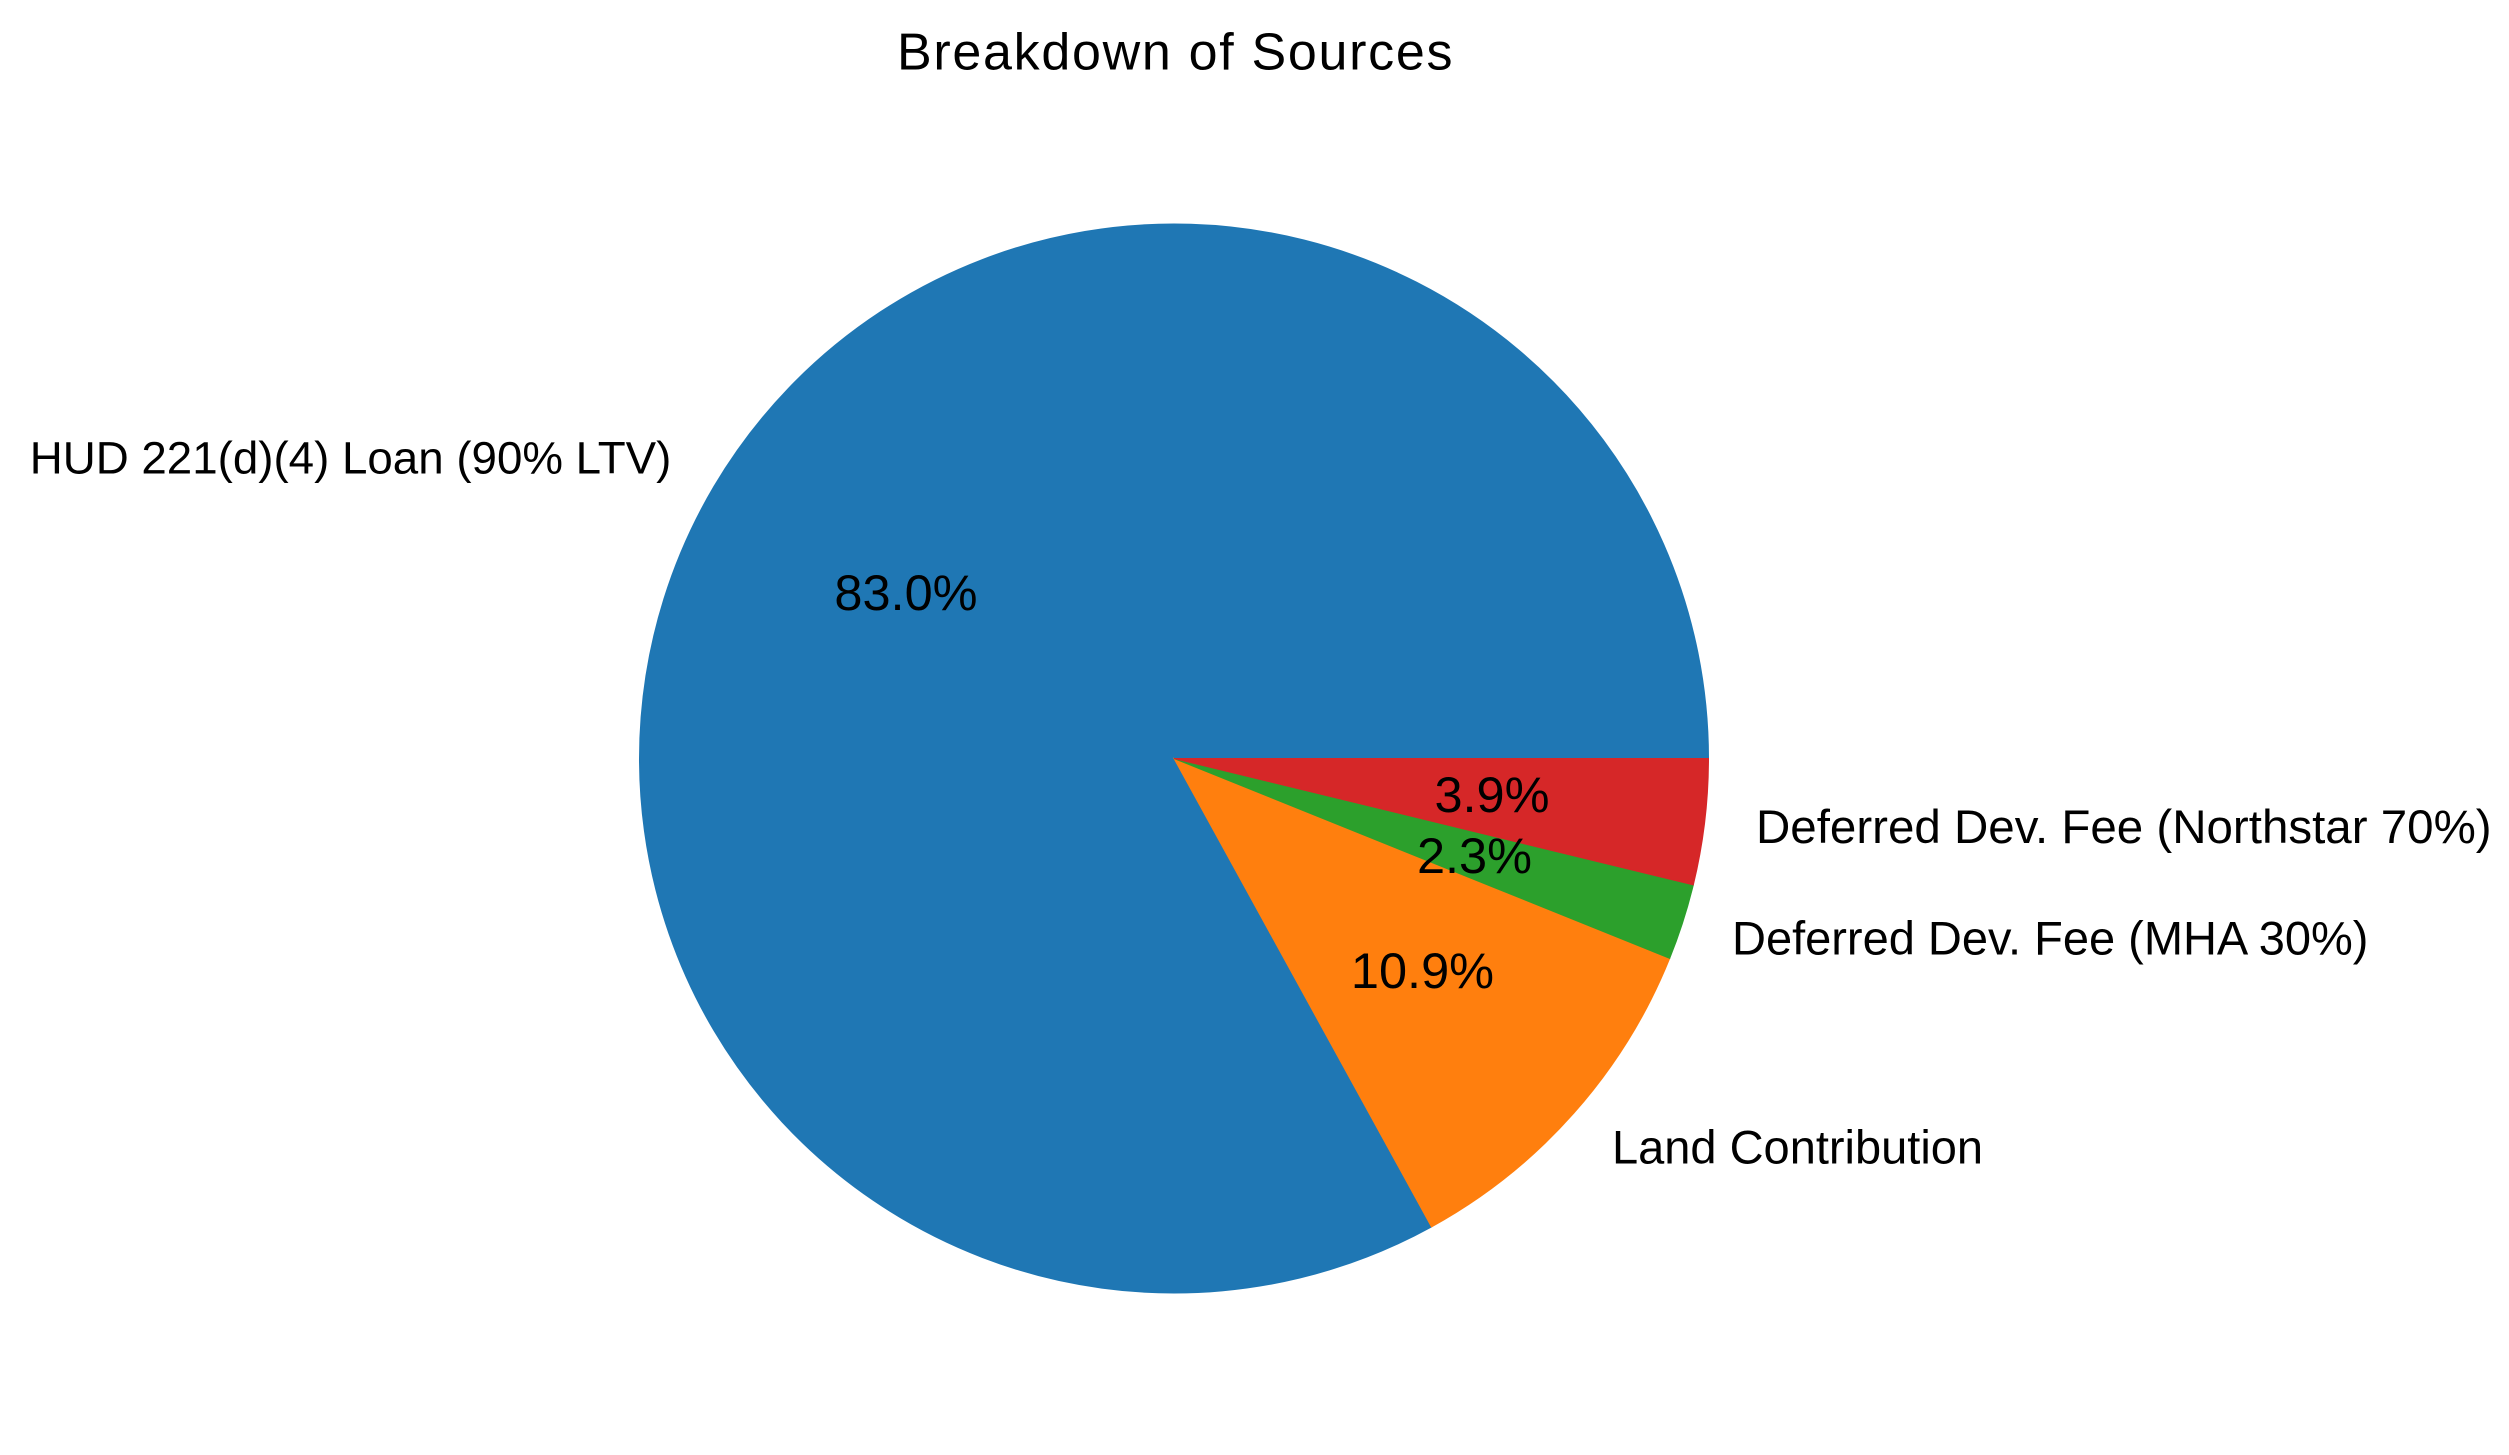 The width and height of the screenshot is (2509, 1455). I want to click on svg-text:Deferred Dev. Fee (Northstar 7: Deferred Dev. Fee (Northstar 70%), so click(2124, 827).